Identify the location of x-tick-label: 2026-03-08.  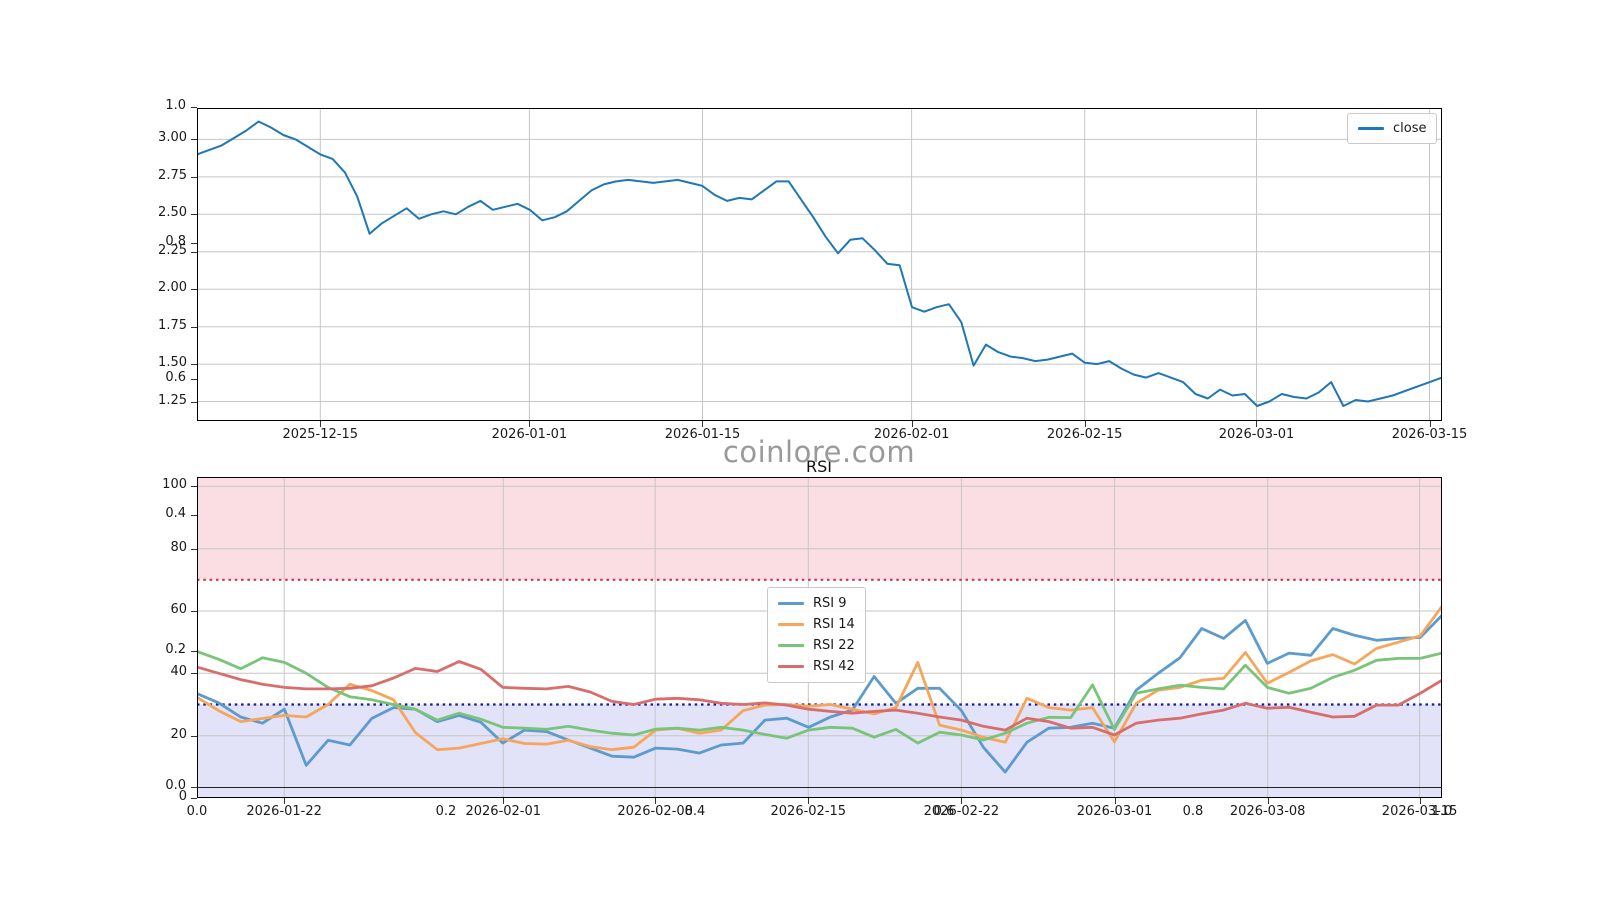
(1267, 811).